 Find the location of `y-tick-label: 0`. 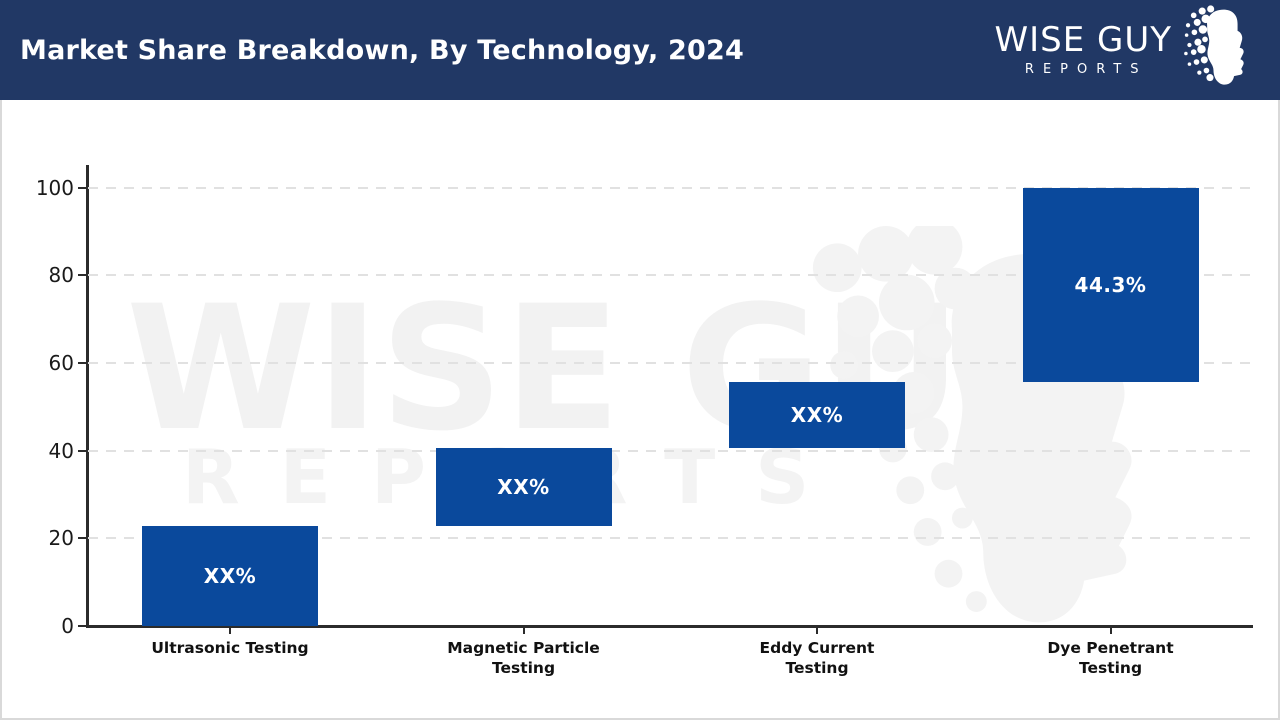

y-tick-label: 0 is located at coordinates (67, 626).